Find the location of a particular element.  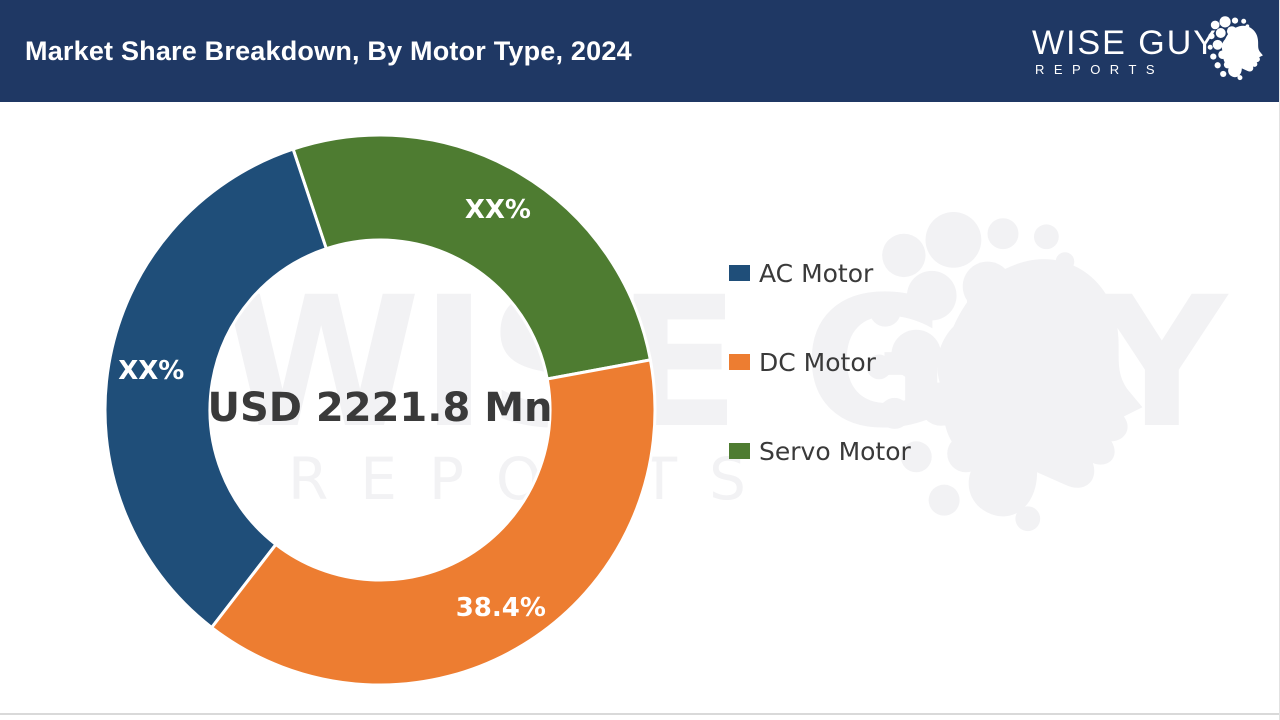

slice-label-servo-motor: XX% is located at coordinates (498, 210).